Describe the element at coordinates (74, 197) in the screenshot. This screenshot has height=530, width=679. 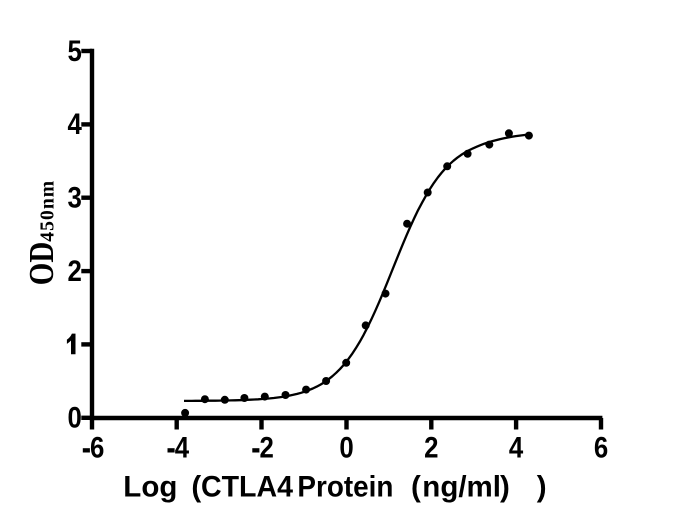
I see `svg-text: 3` at that location.